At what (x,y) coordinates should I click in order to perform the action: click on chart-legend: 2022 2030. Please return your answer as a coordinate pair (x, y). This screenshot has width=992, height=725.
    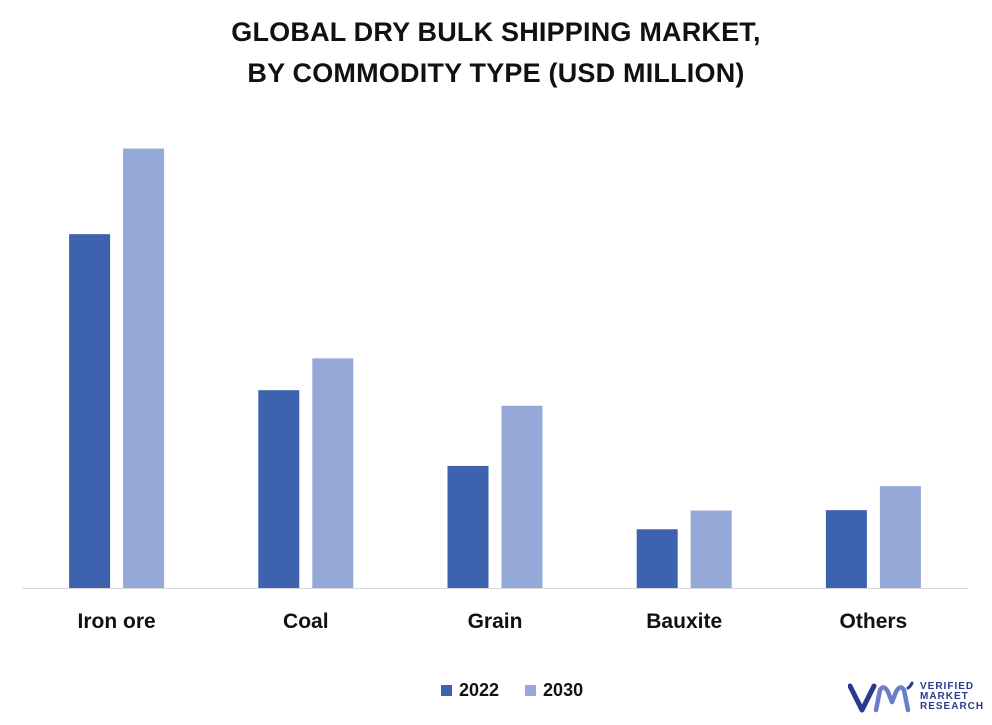
    Looking at the image, I should click on (525, 690).